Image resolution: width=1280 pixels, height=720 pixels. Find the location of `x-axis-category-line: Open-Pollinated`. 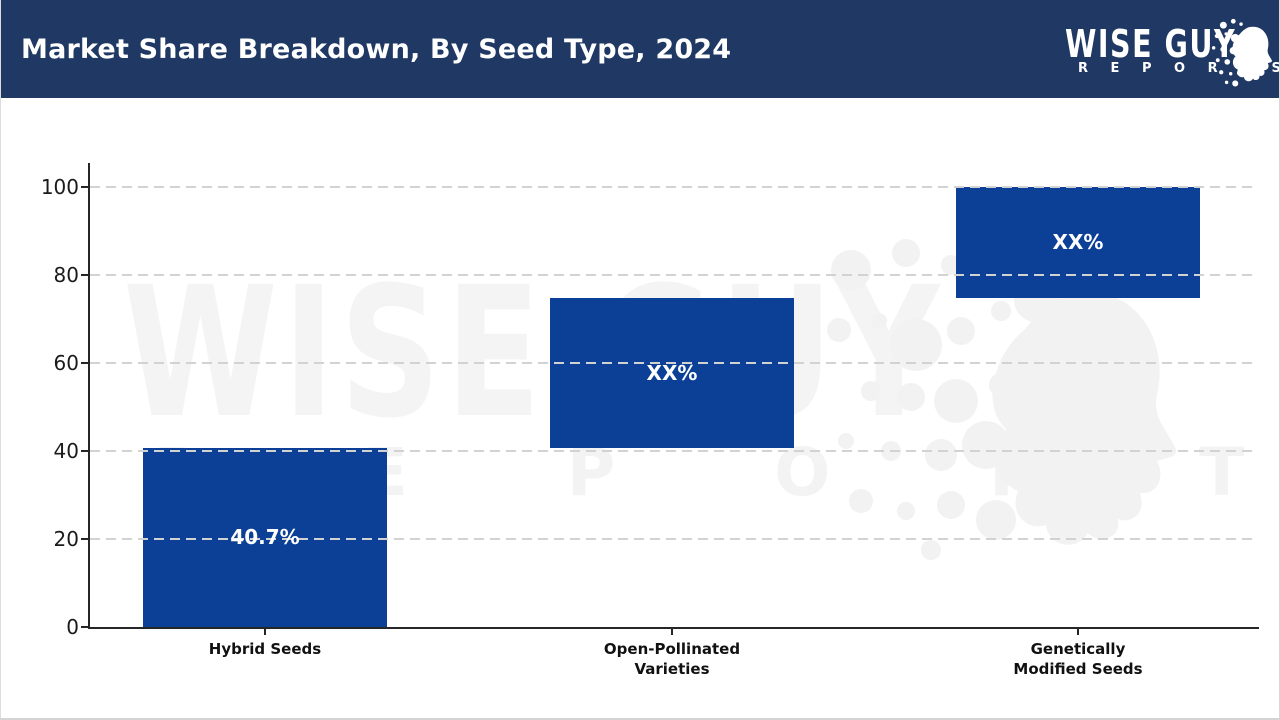

x-axis-category-line: Open-Pollinated is located at coordinates (672, 649).